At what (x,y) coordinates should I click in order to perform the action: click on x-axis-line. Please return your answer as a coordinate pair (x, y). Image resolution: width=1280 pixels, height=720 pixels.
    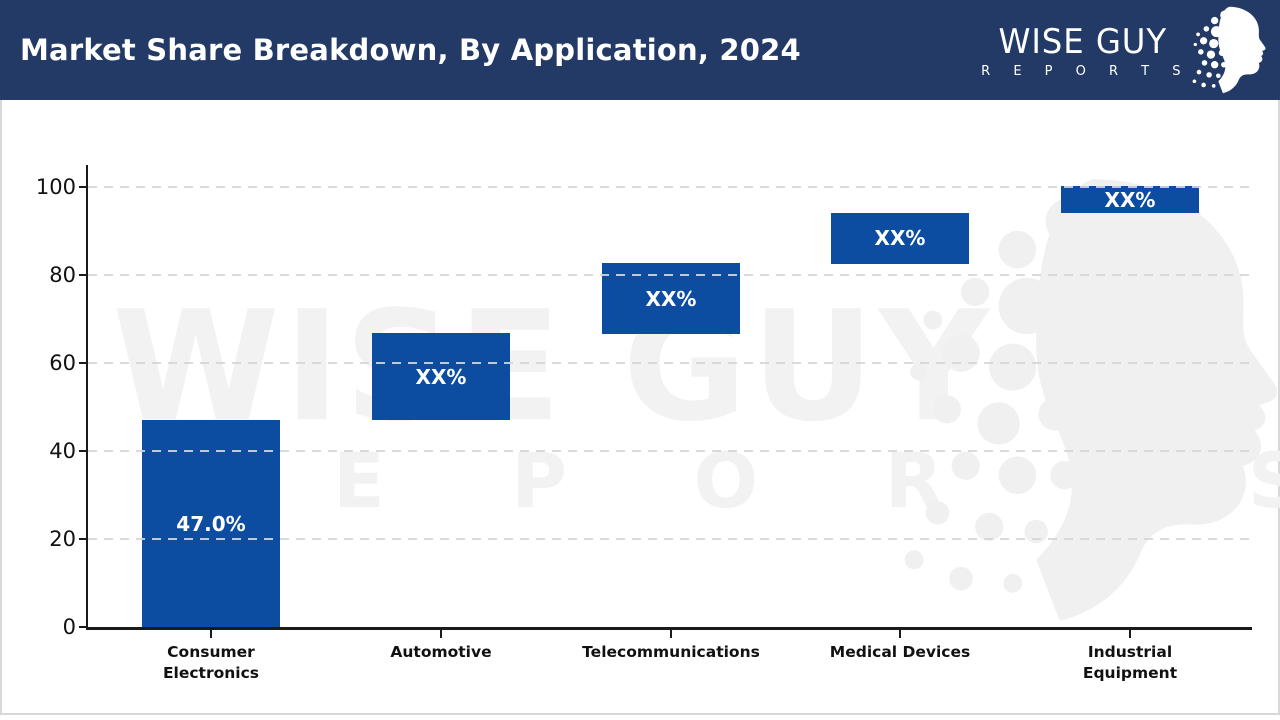
    Looking at the image, I should click on (669, 628).